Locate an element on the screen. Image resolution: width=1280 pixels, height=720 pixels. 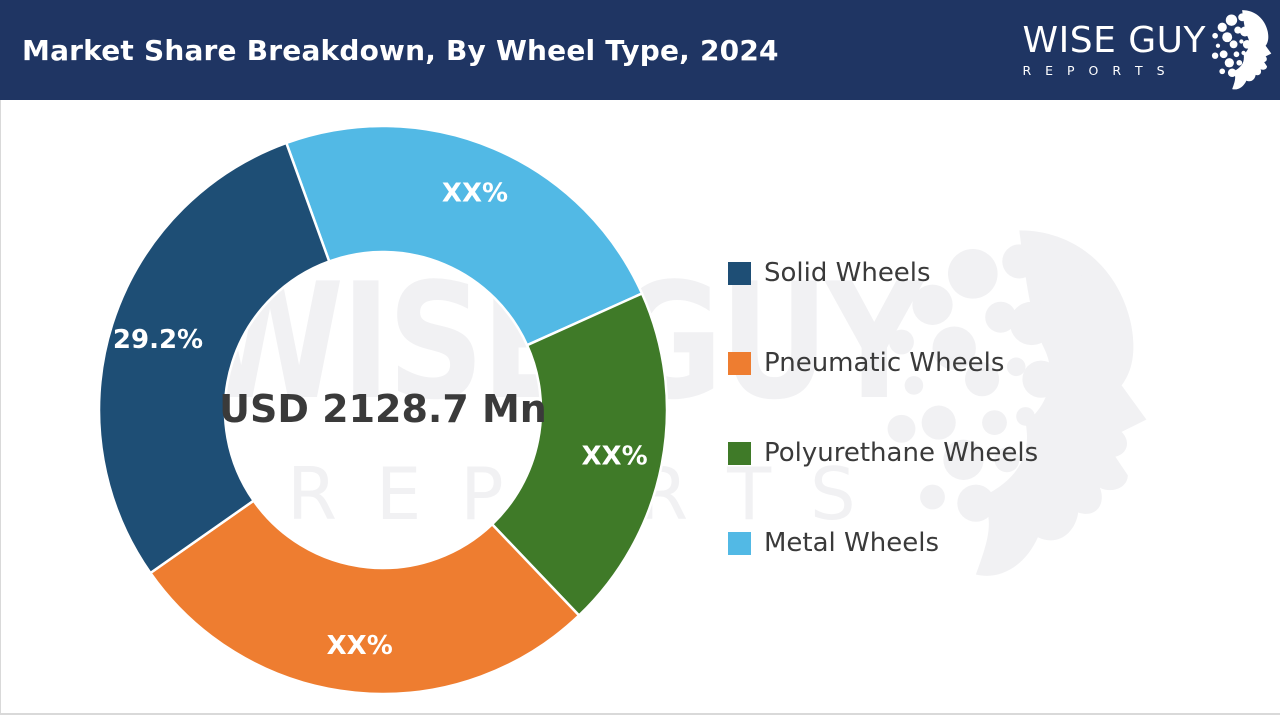
bottom-divider-line is located at coordinates (640, 714).